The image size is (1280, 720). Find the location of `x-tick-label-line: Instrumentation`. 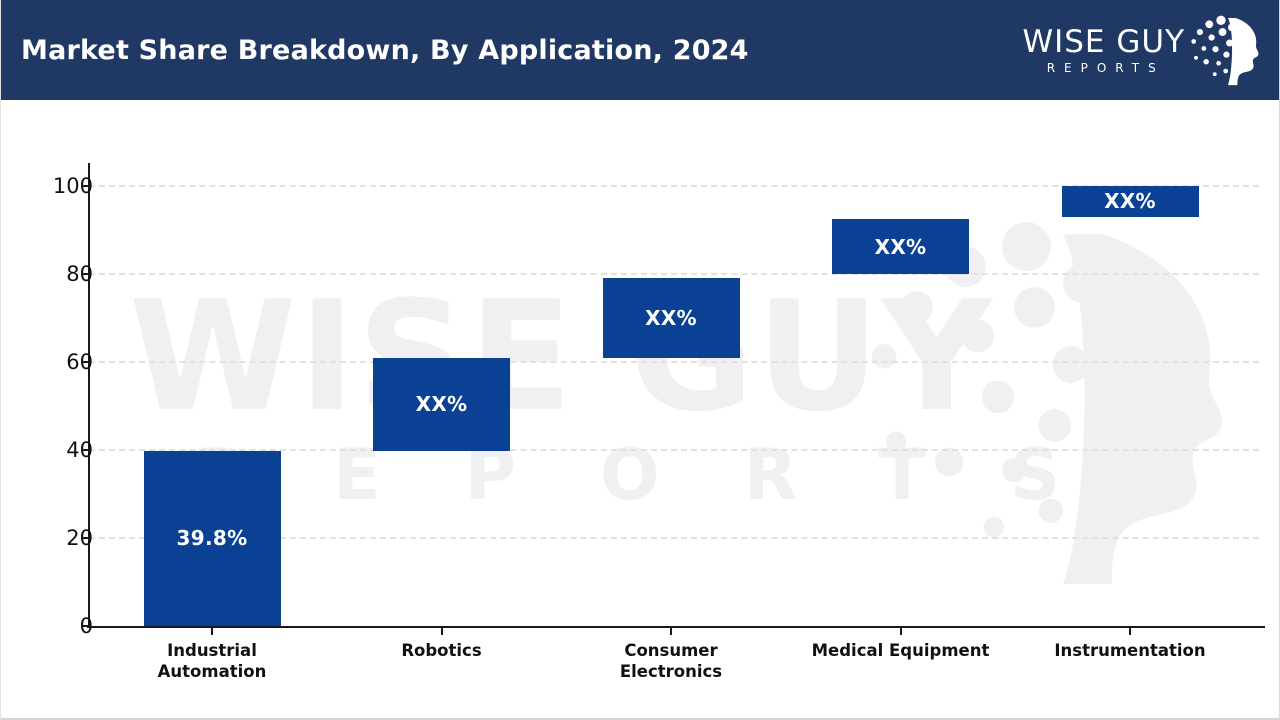

x-tick-label-line: Instrumentation is located at coordinates (1130, 650).